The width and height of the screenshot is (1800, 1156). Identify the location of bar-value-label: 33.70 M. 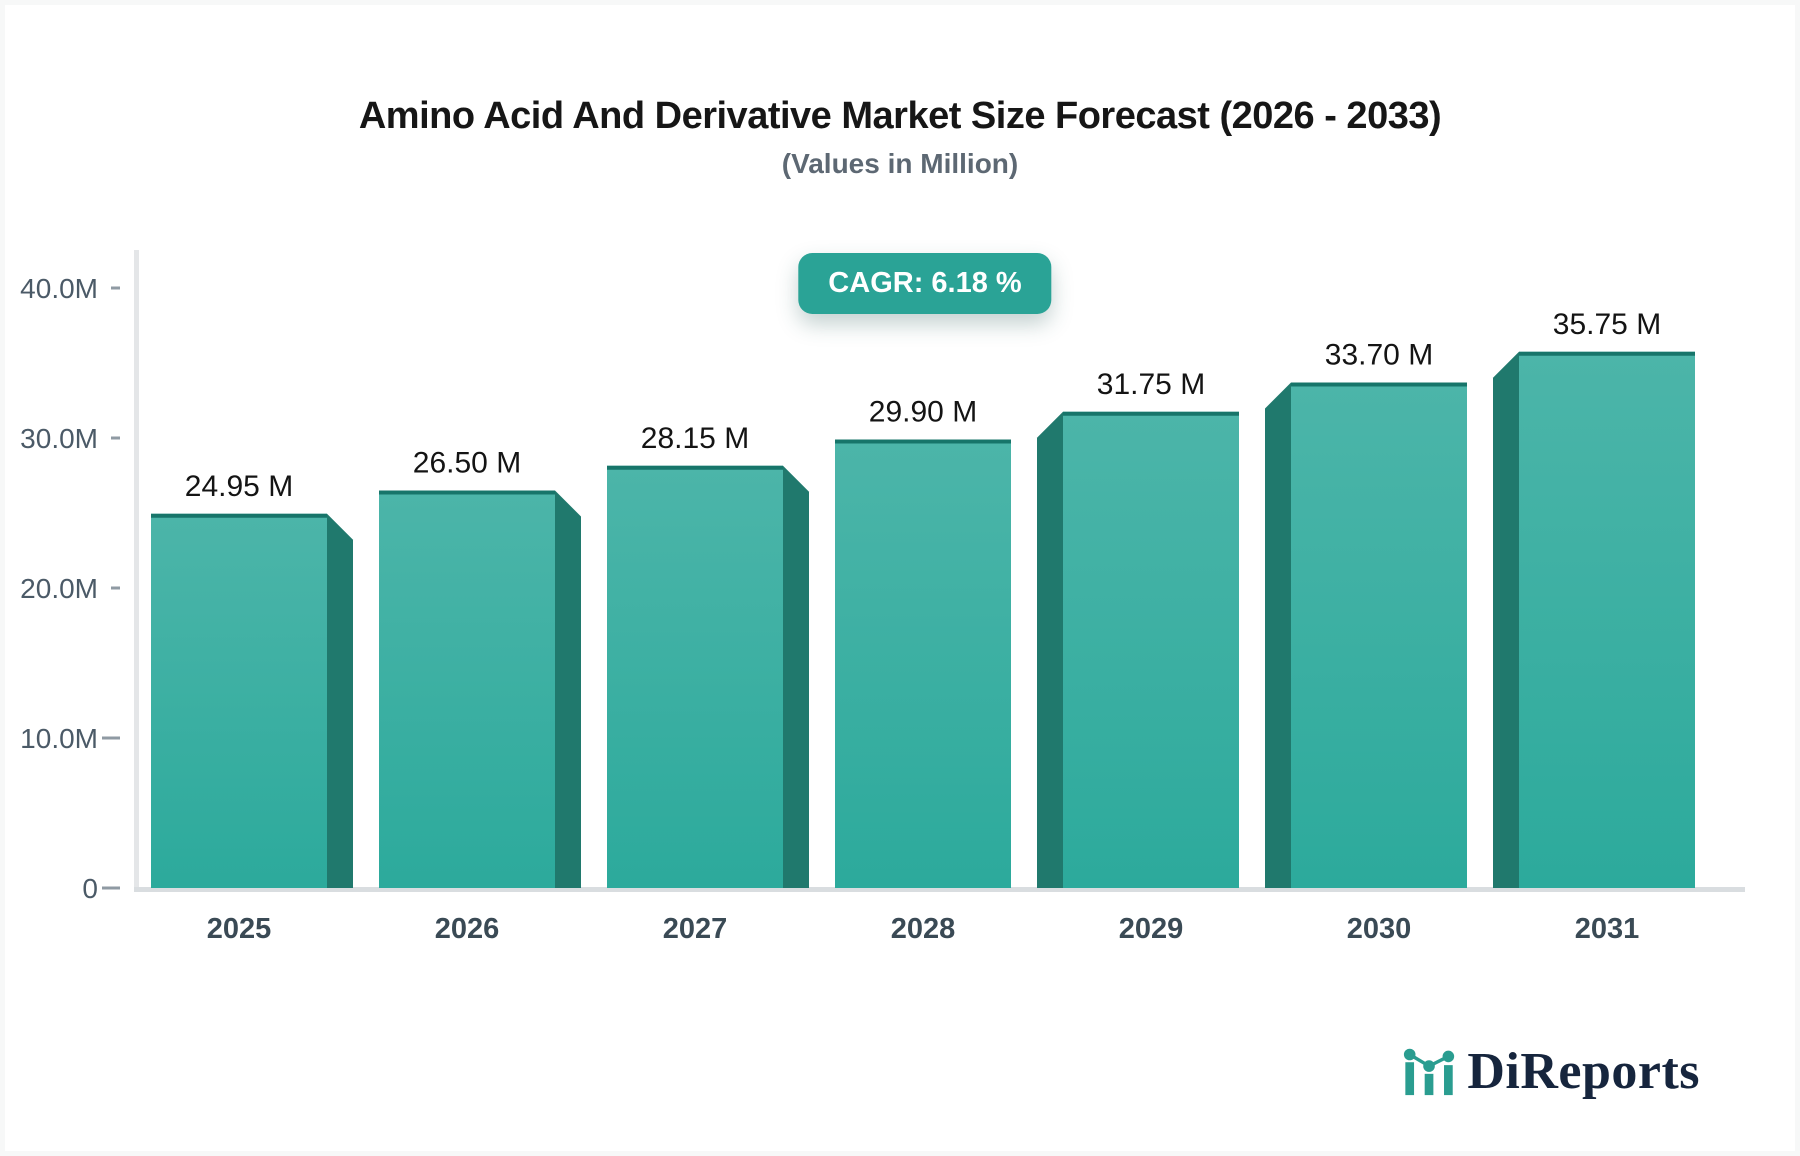
(1379, 355).